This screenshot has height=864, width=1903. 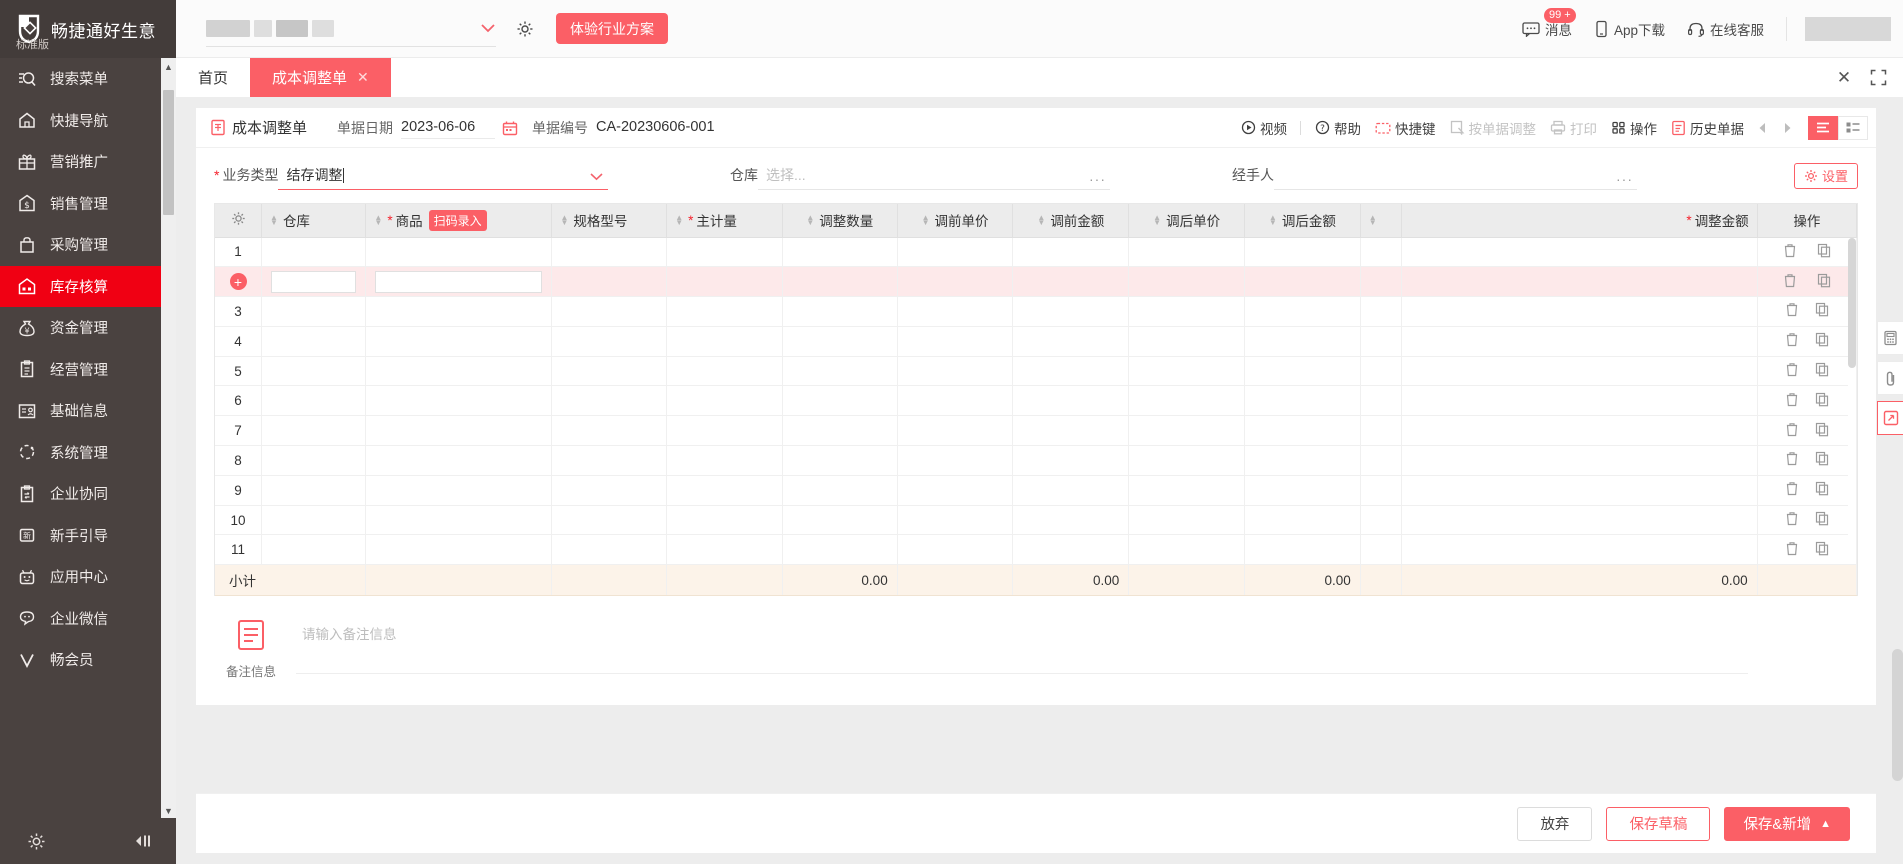 I want to click on adjust-by-document-button: 按单据调整, so click(x=1493, y=128).